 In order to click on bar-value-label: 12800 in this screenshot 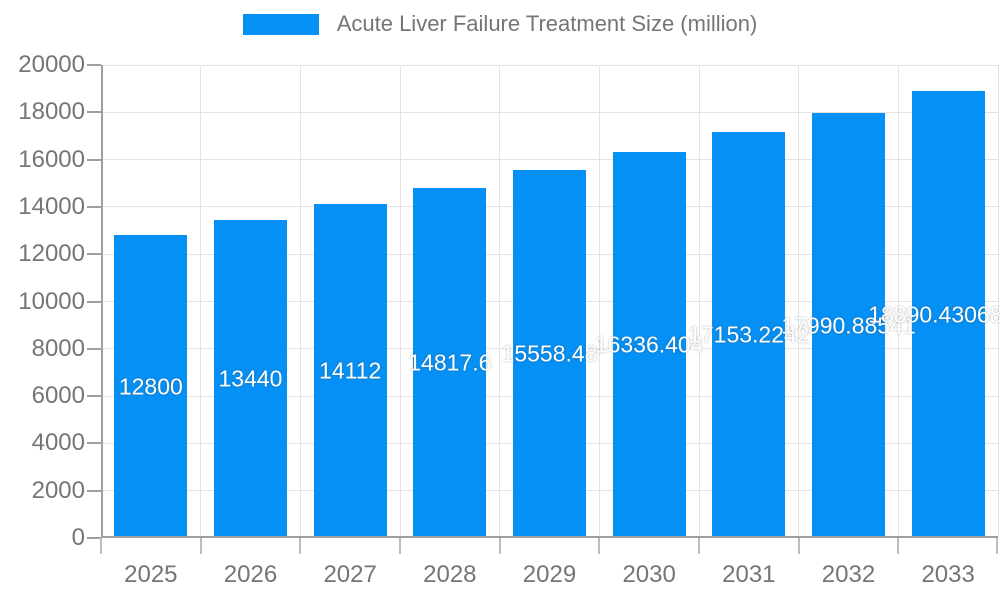, I will do `click(150, 386)`.